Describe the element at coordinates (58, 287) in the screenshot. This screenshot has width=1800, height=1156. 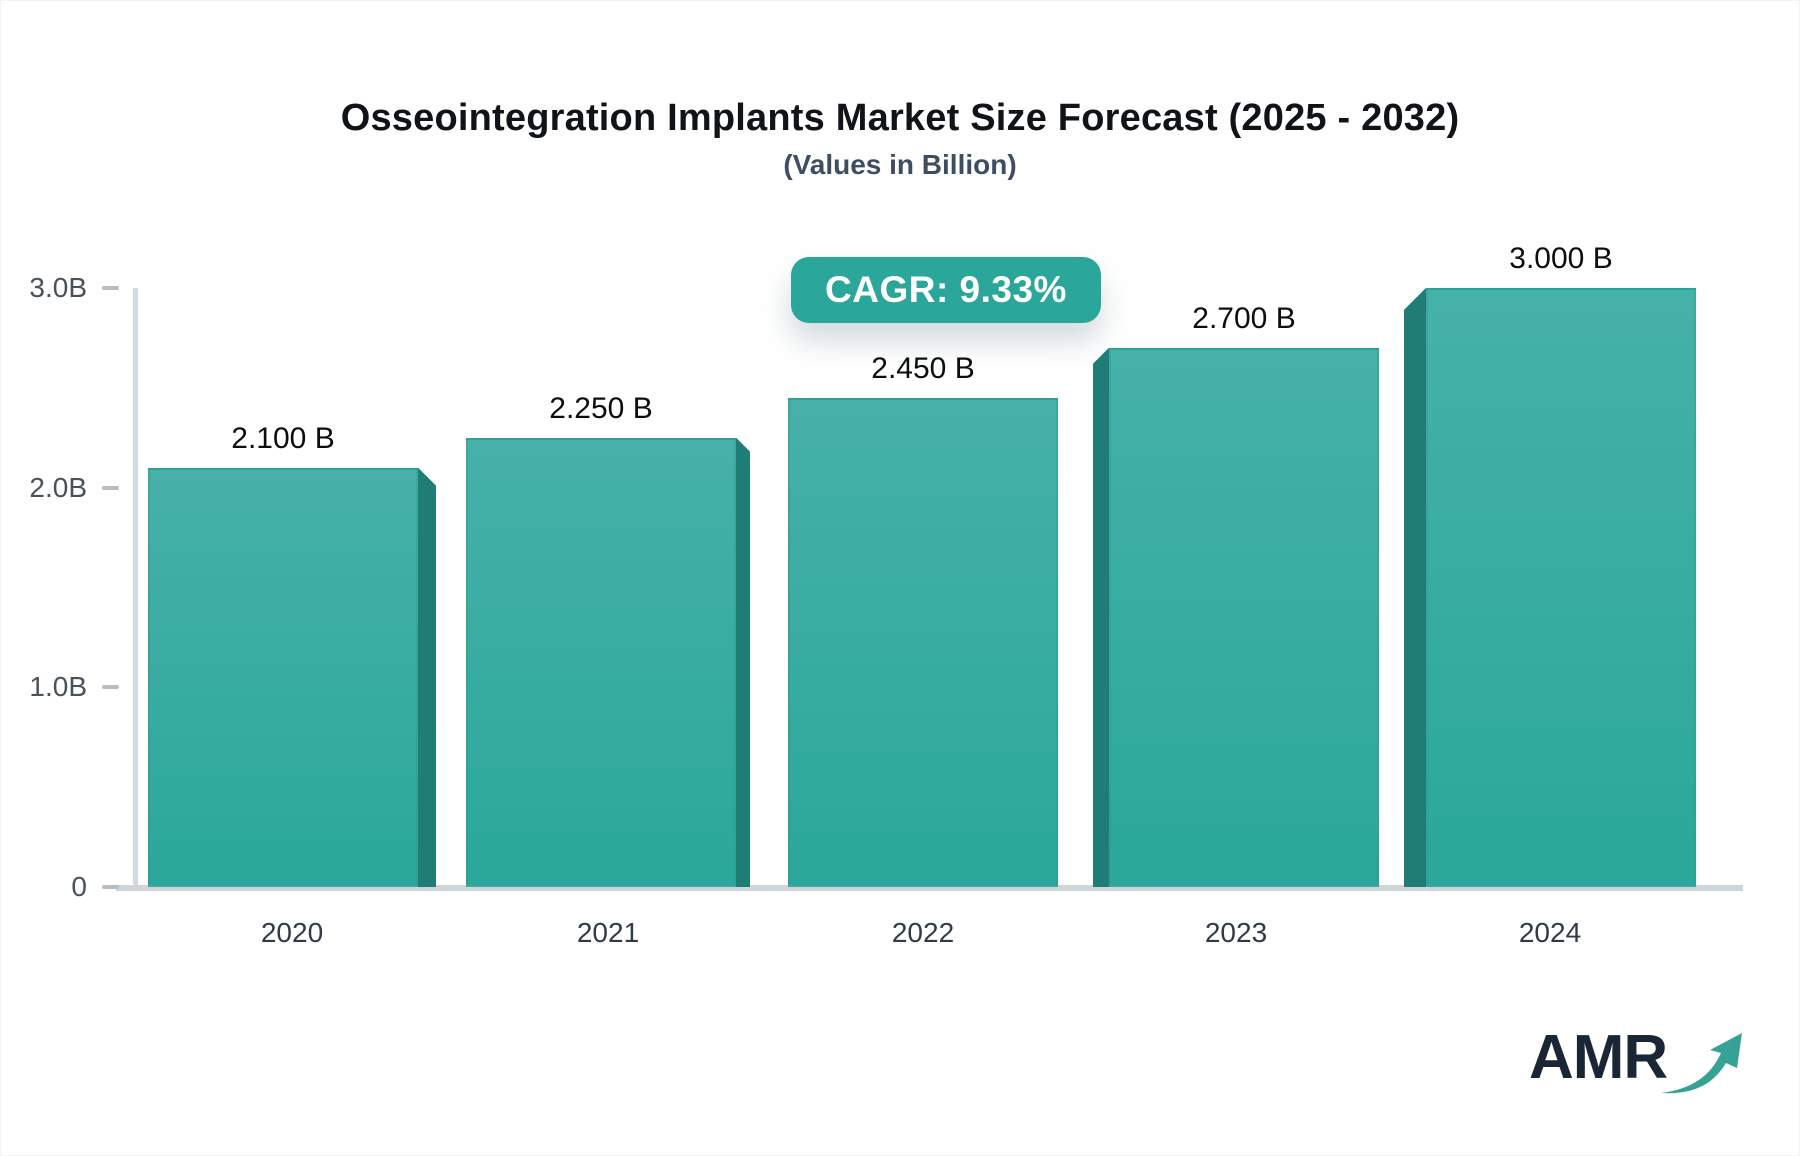
I see `y-tick-label: 3.0B` at that location.